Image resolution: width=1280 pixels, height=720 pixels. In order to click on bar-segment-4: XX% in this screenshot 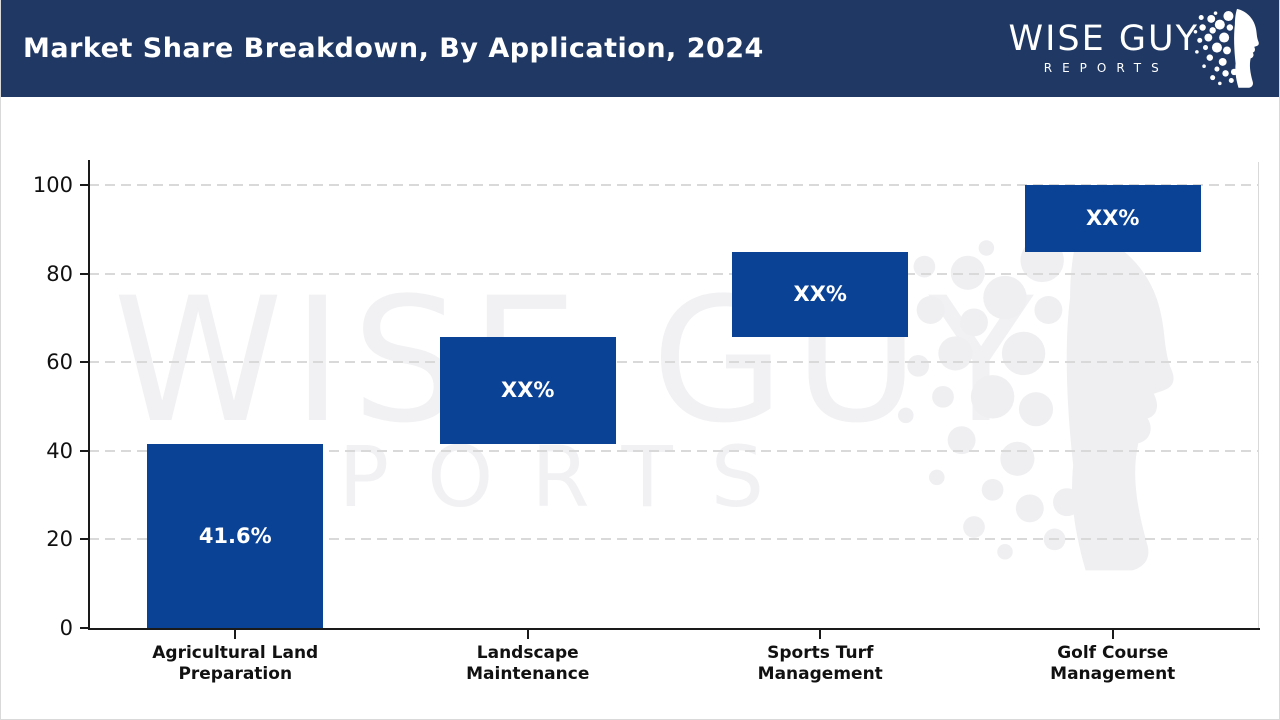, I will do `click(1112, 218)`.